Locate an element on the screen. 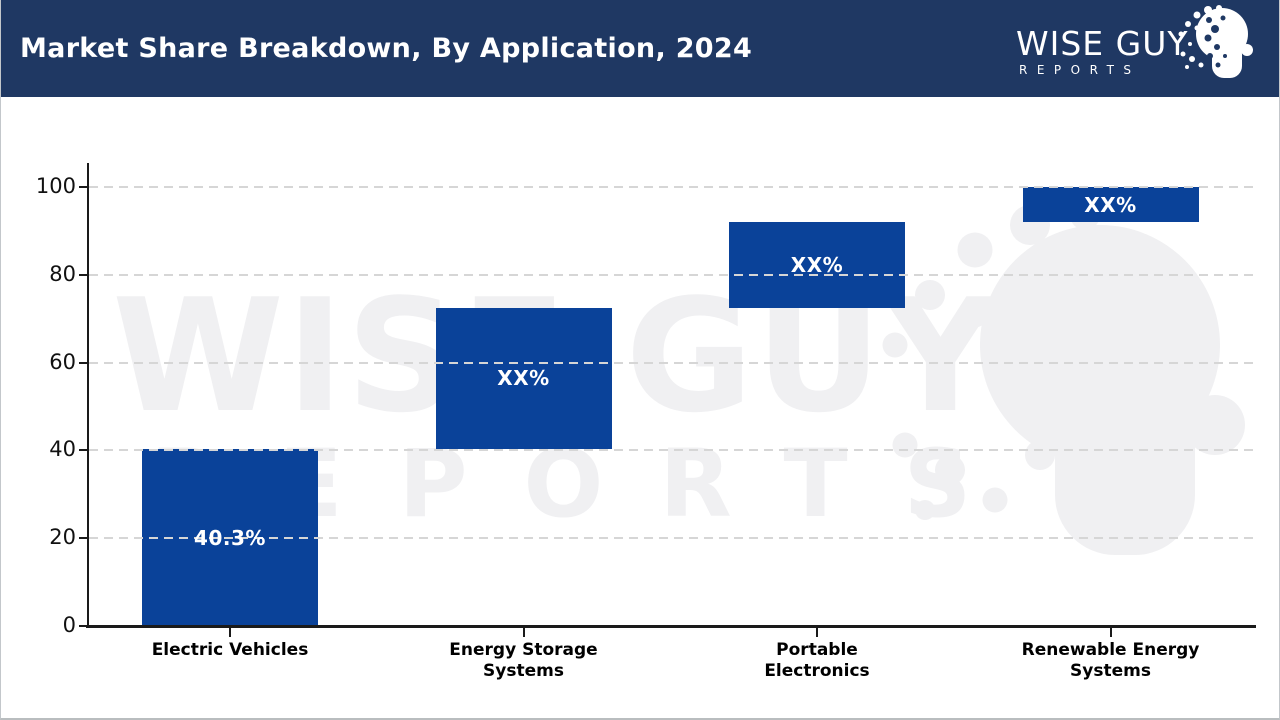 The height and width of the screenshot is (720, 1280). y-tick-label: 40 is located at coordinates (62, 449).